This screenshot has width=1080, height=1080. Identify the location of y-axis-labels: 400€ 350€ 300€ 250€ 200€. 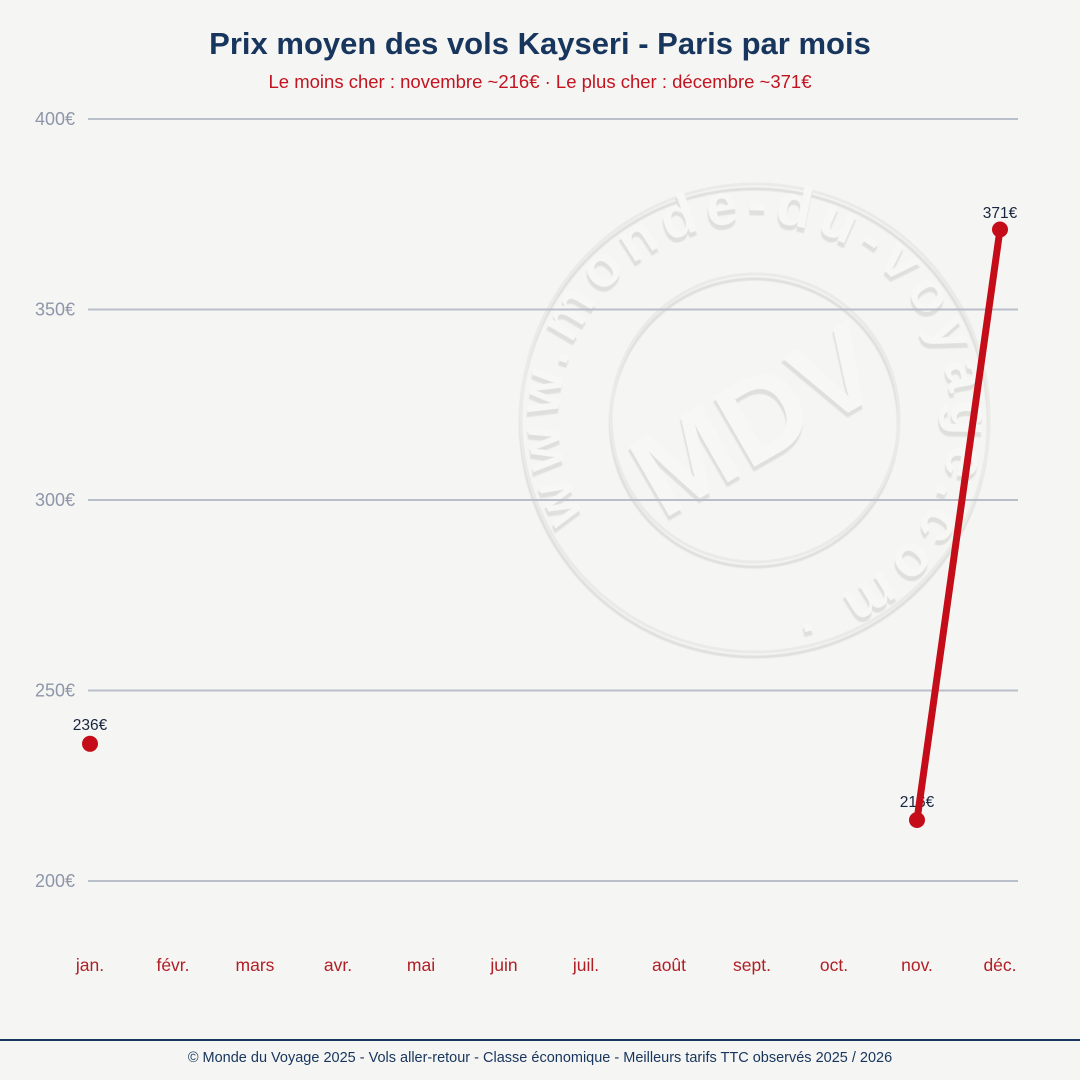
(55, 500).